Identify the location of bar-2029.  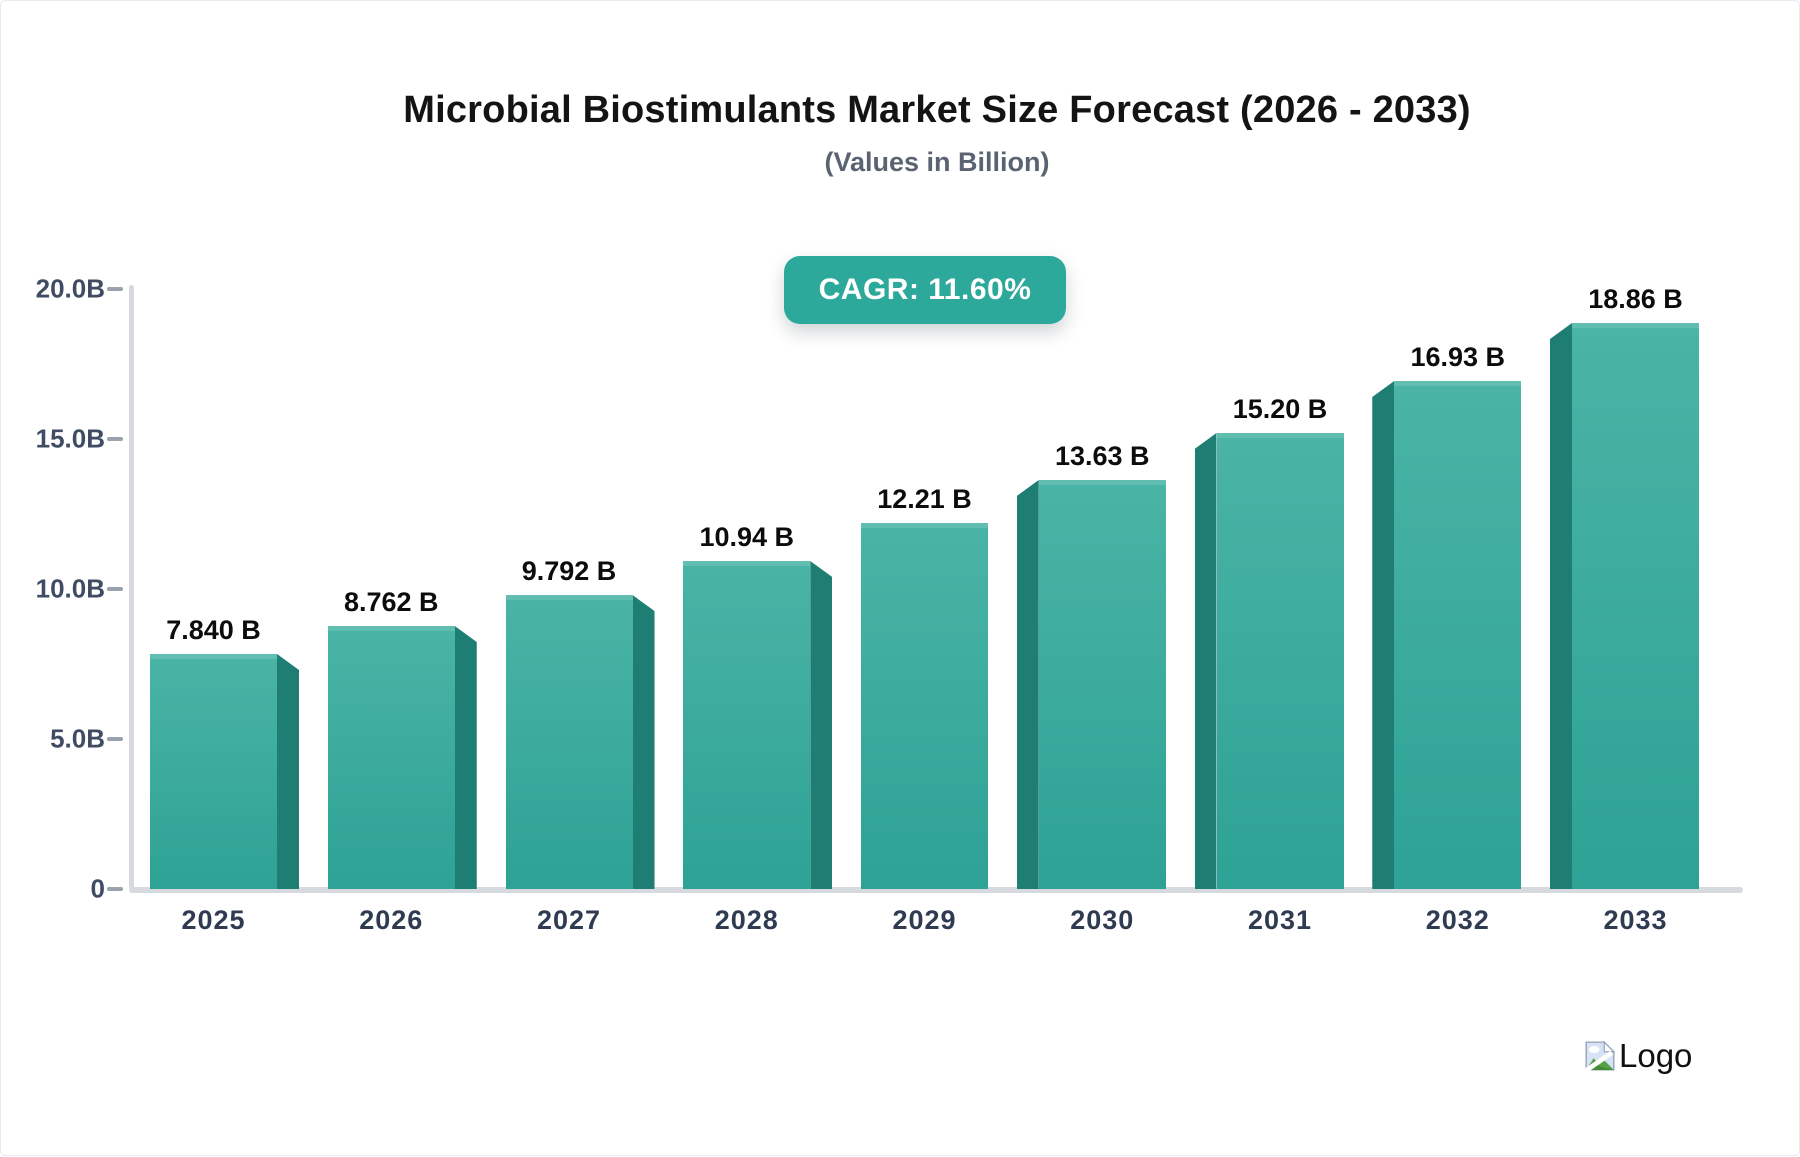
(924, 706).